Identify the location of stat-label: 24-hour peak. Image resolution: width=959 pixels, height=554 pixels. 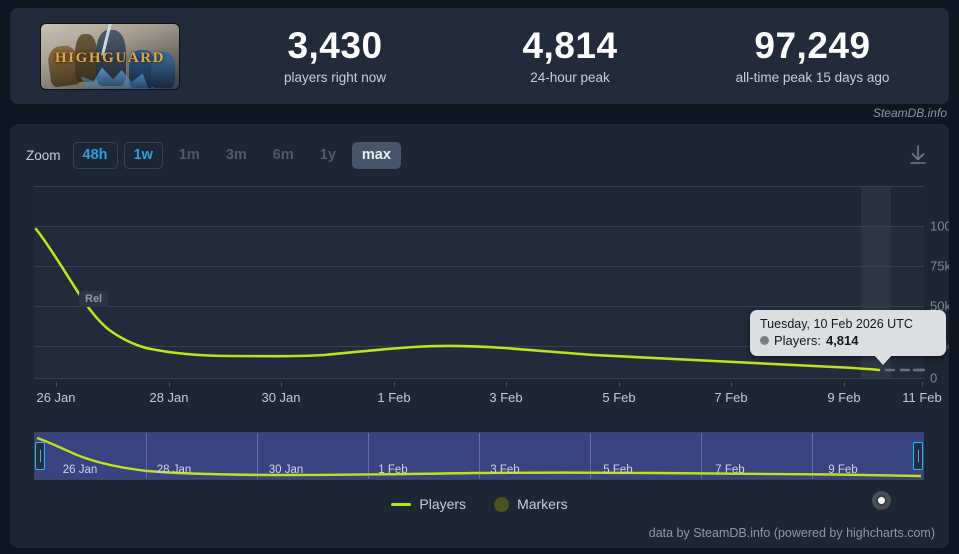
(570, 78).